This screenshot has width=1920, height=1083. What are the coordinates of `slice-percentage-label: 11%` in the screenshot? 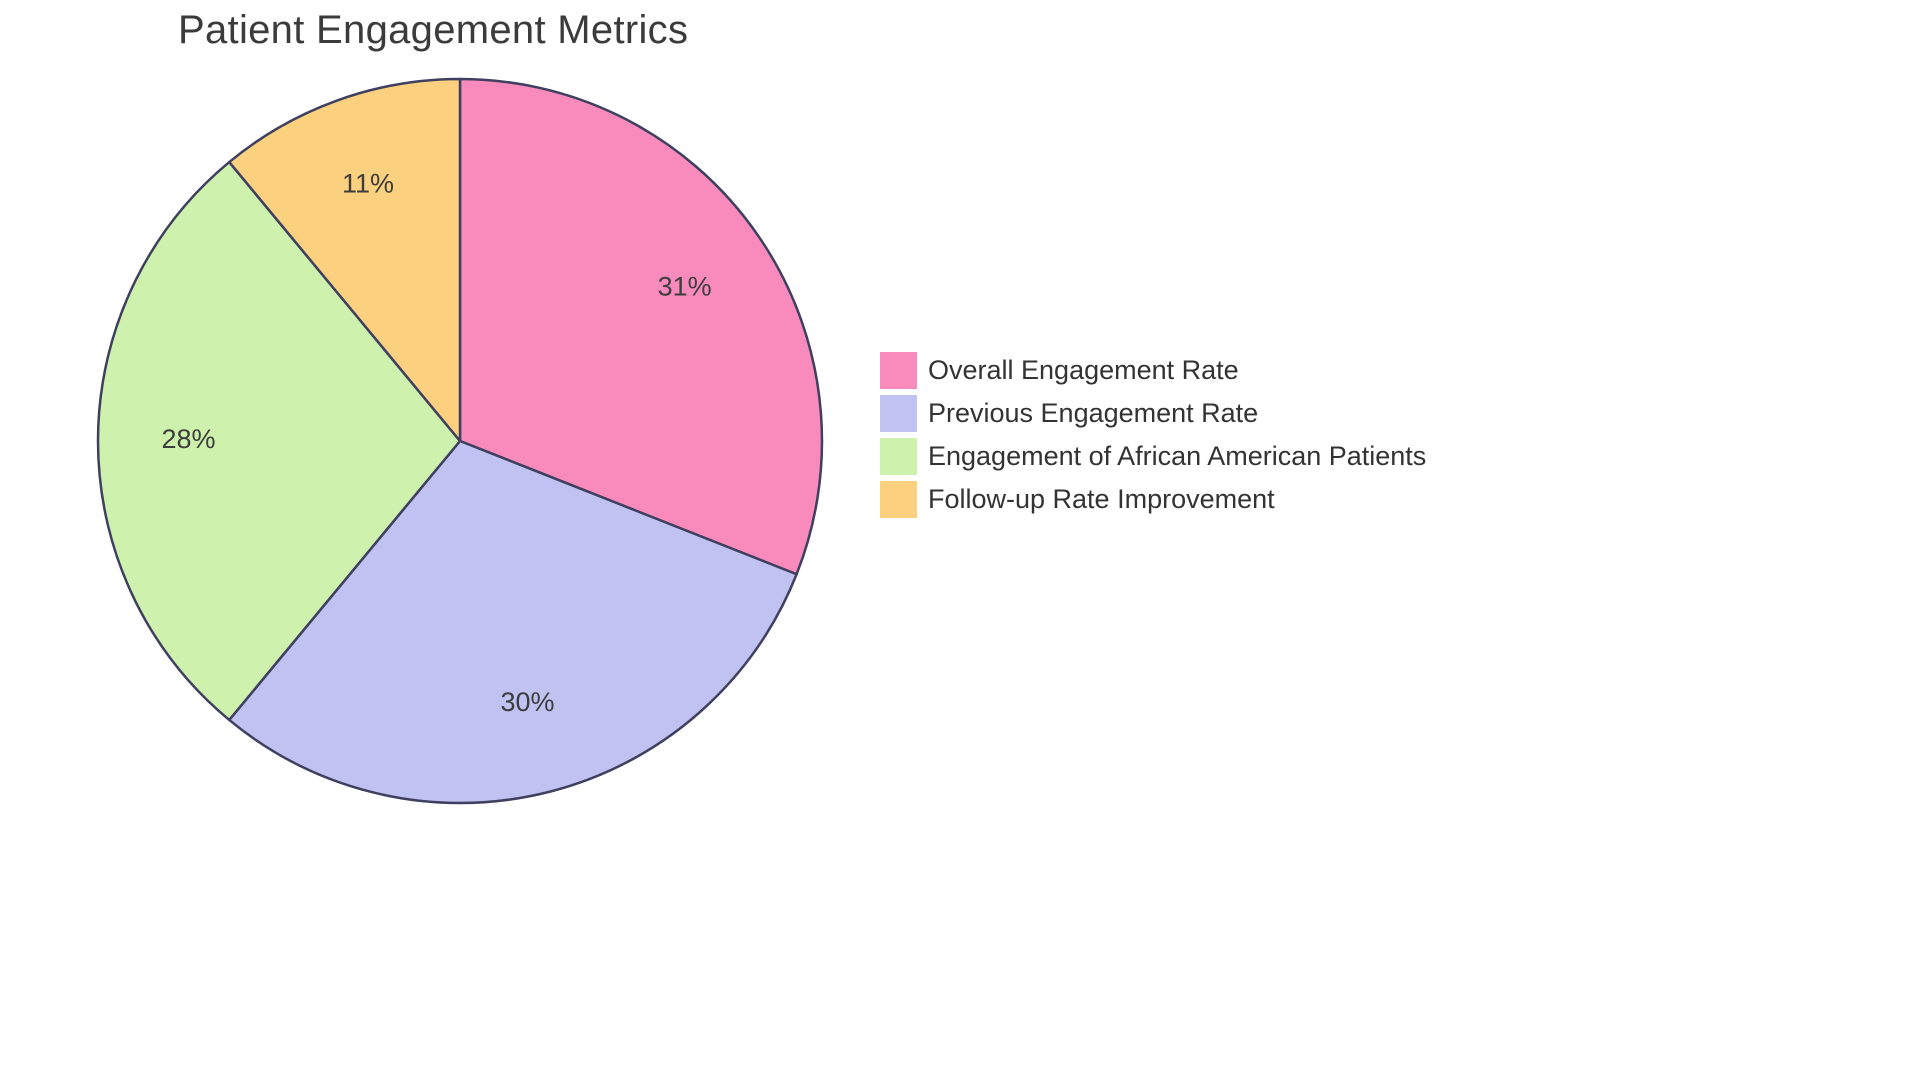 It's located at (368, 184).